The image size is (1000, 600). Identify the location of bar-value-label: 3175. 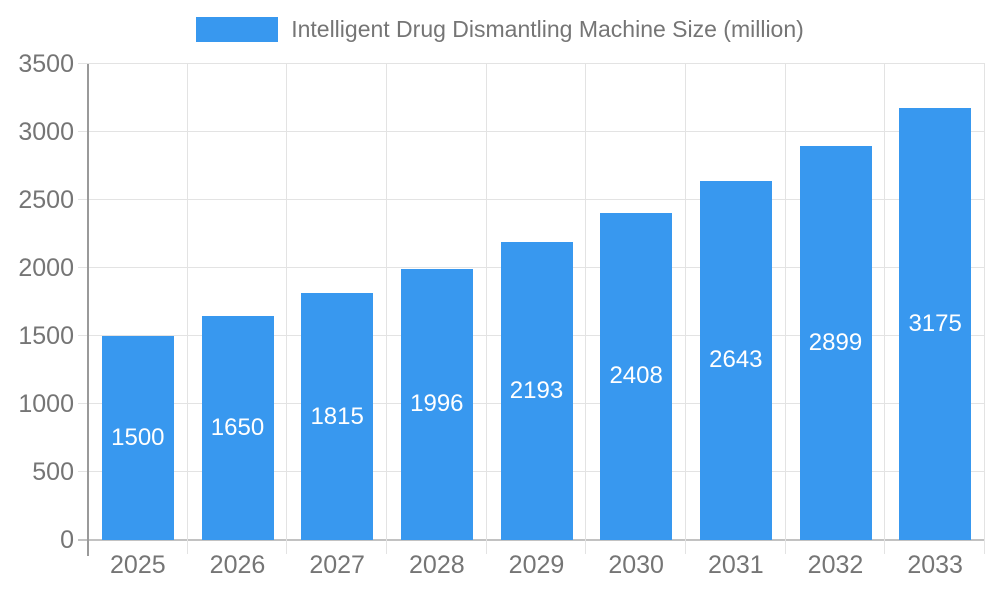
(935, 324).